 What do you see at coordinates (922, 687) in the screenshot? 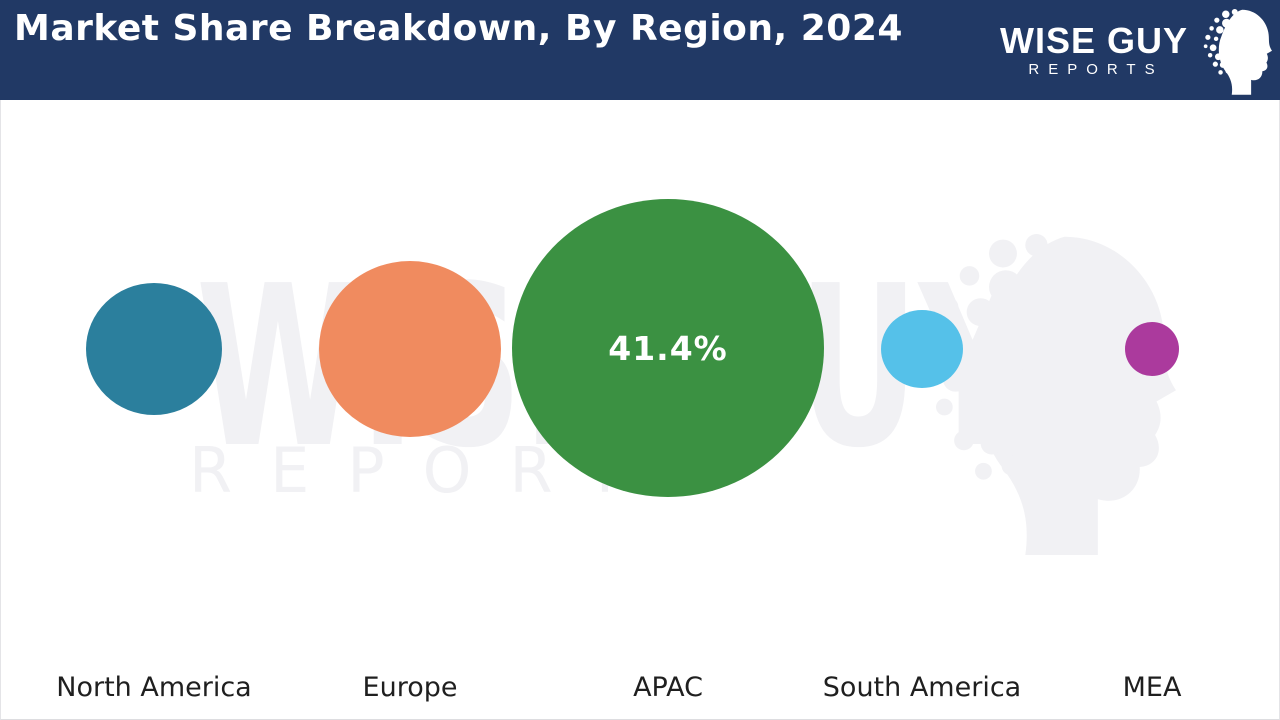
I see `region-label-south-america: South America` at bounding box center [922, 687].